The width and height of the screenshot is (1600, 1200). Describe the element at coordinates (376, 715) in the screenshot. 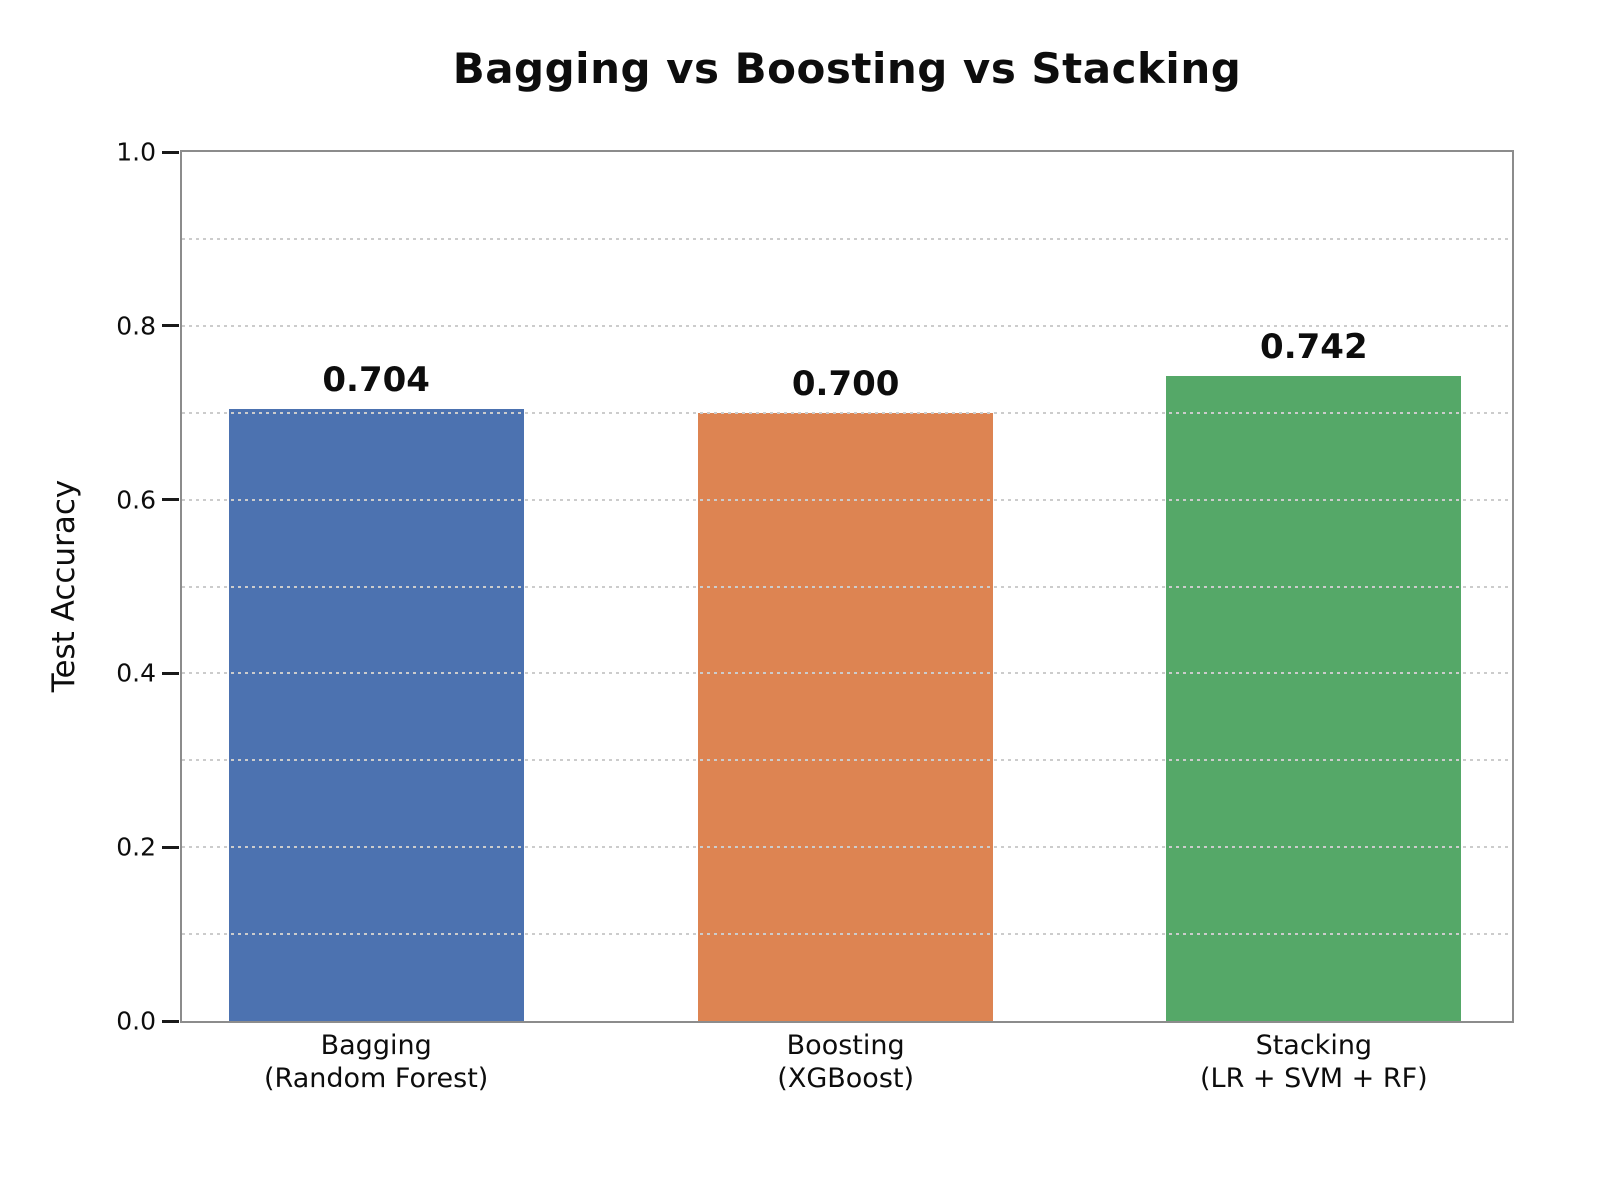

I see `bar-bagging` at that location.